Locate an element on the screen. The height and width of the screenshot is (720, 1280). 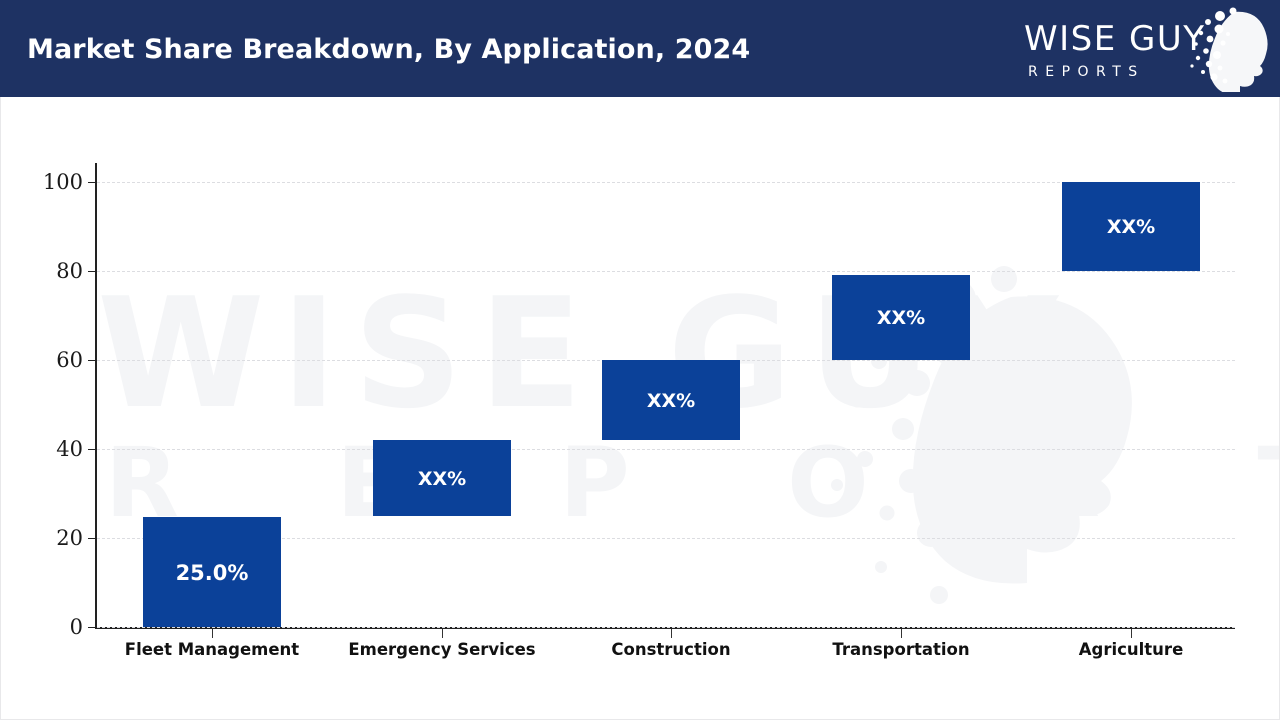
x-tick-label-construction: Construction is located at coordinates (671, 649).